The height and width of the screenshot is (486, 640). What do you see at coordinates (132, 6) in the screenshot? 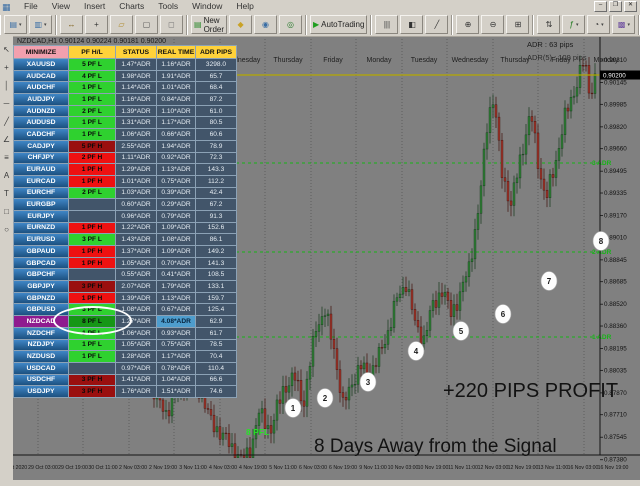
I see `menu-charts: Charts` at bounding box center [132, 6].